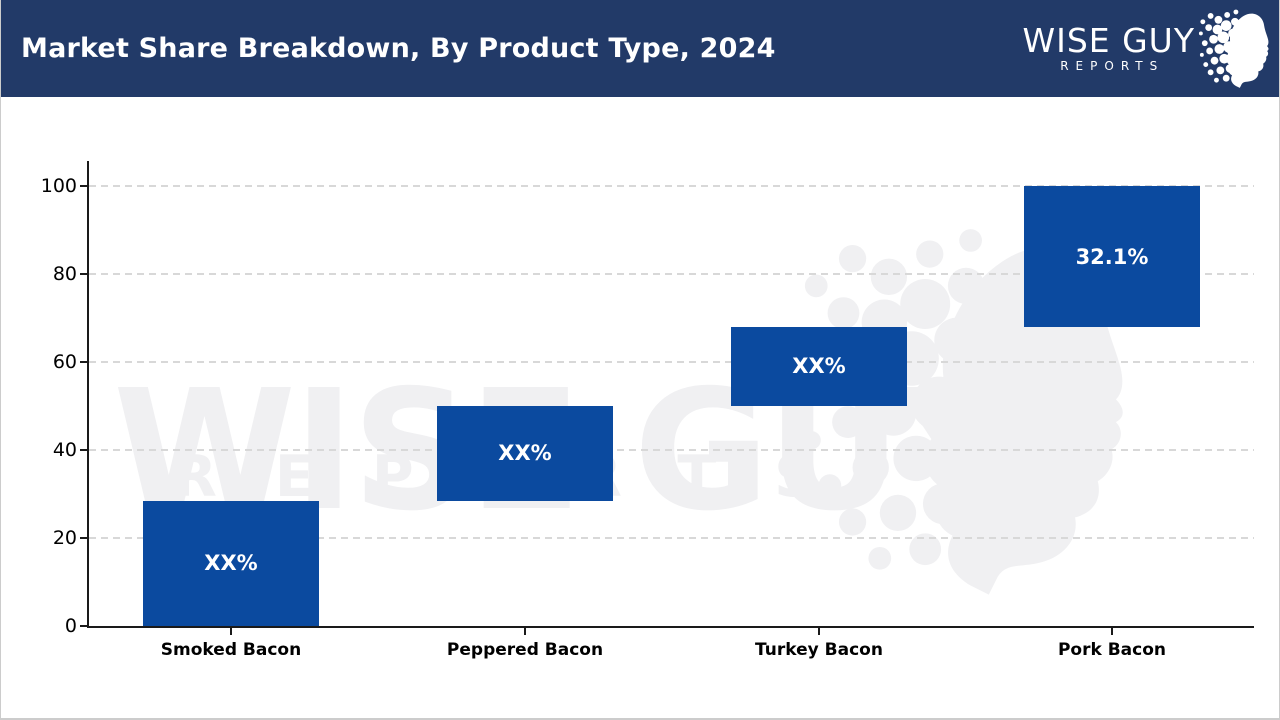 The image size is (1280, 720). What do you see at coordinates (64, 538) in the screenshot?
I see `y-axis-tick-label: 20` at bounding box center [64, 538].